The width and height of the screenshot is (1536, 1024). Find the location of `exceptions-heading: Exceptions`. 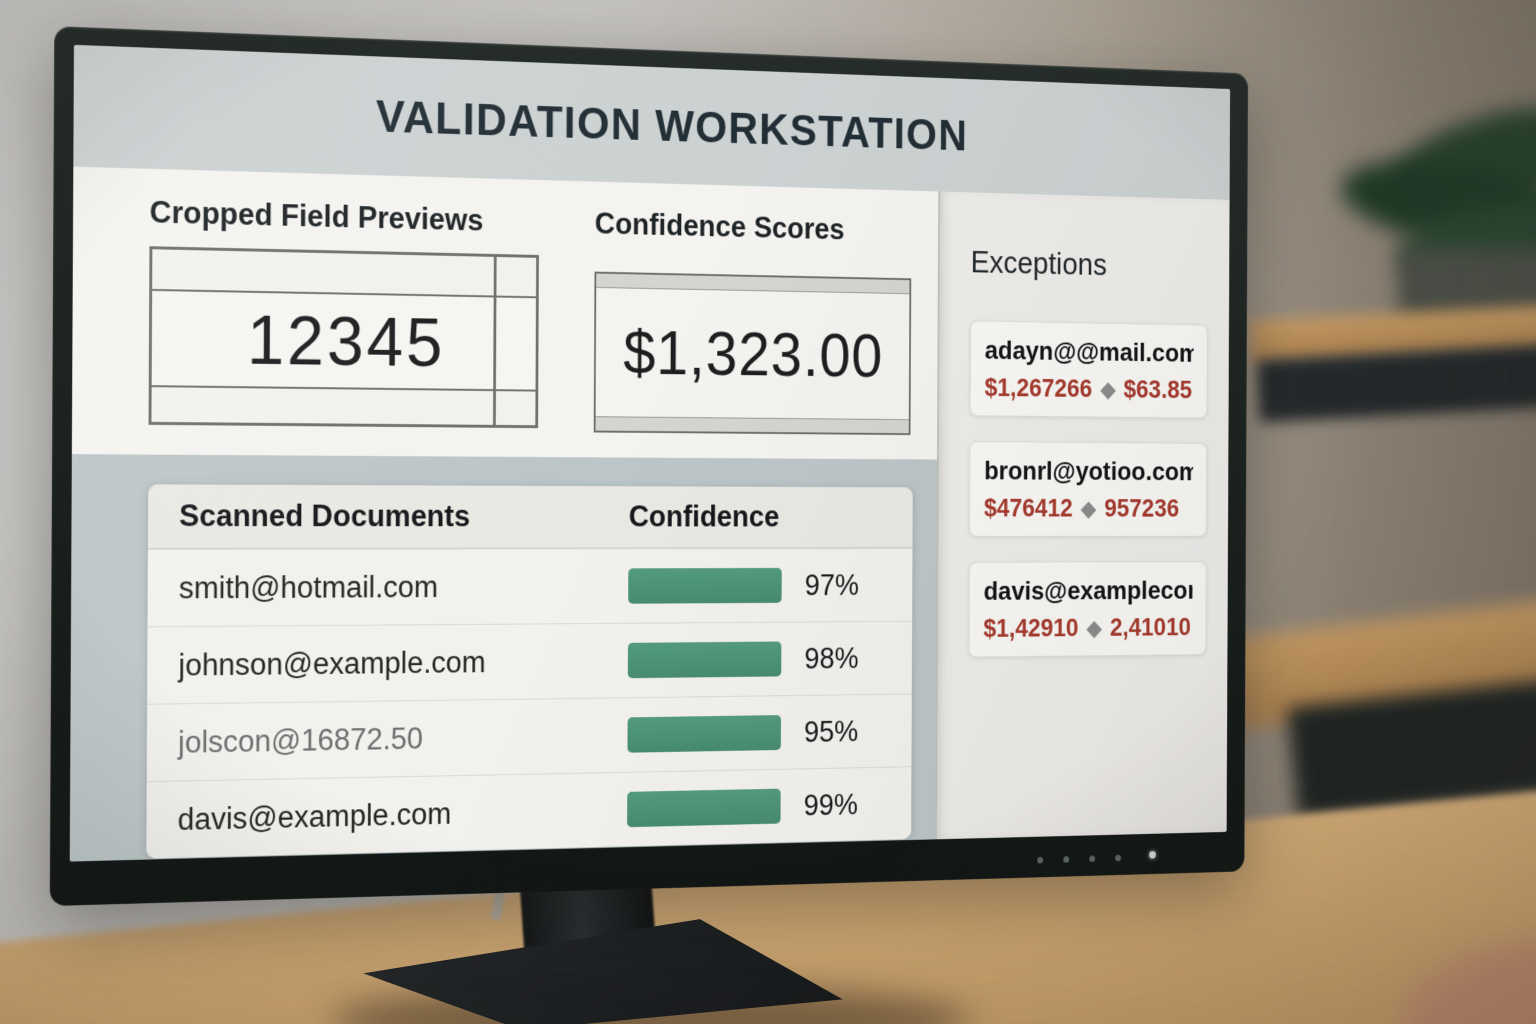

exceptions-heading: Exceptions is located at coordinates (1038, 263).